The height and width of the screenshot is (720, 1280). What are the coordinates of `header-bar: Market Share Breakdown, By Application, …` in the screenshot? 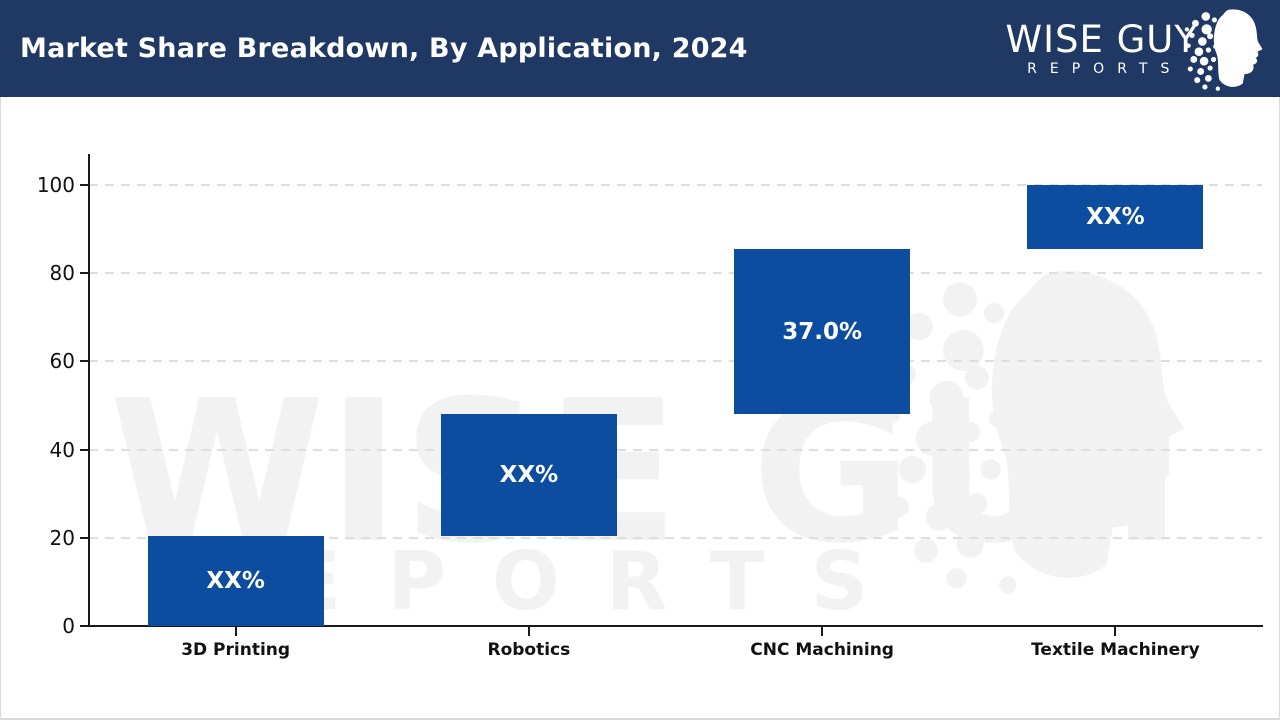 It's located at (640, 48).